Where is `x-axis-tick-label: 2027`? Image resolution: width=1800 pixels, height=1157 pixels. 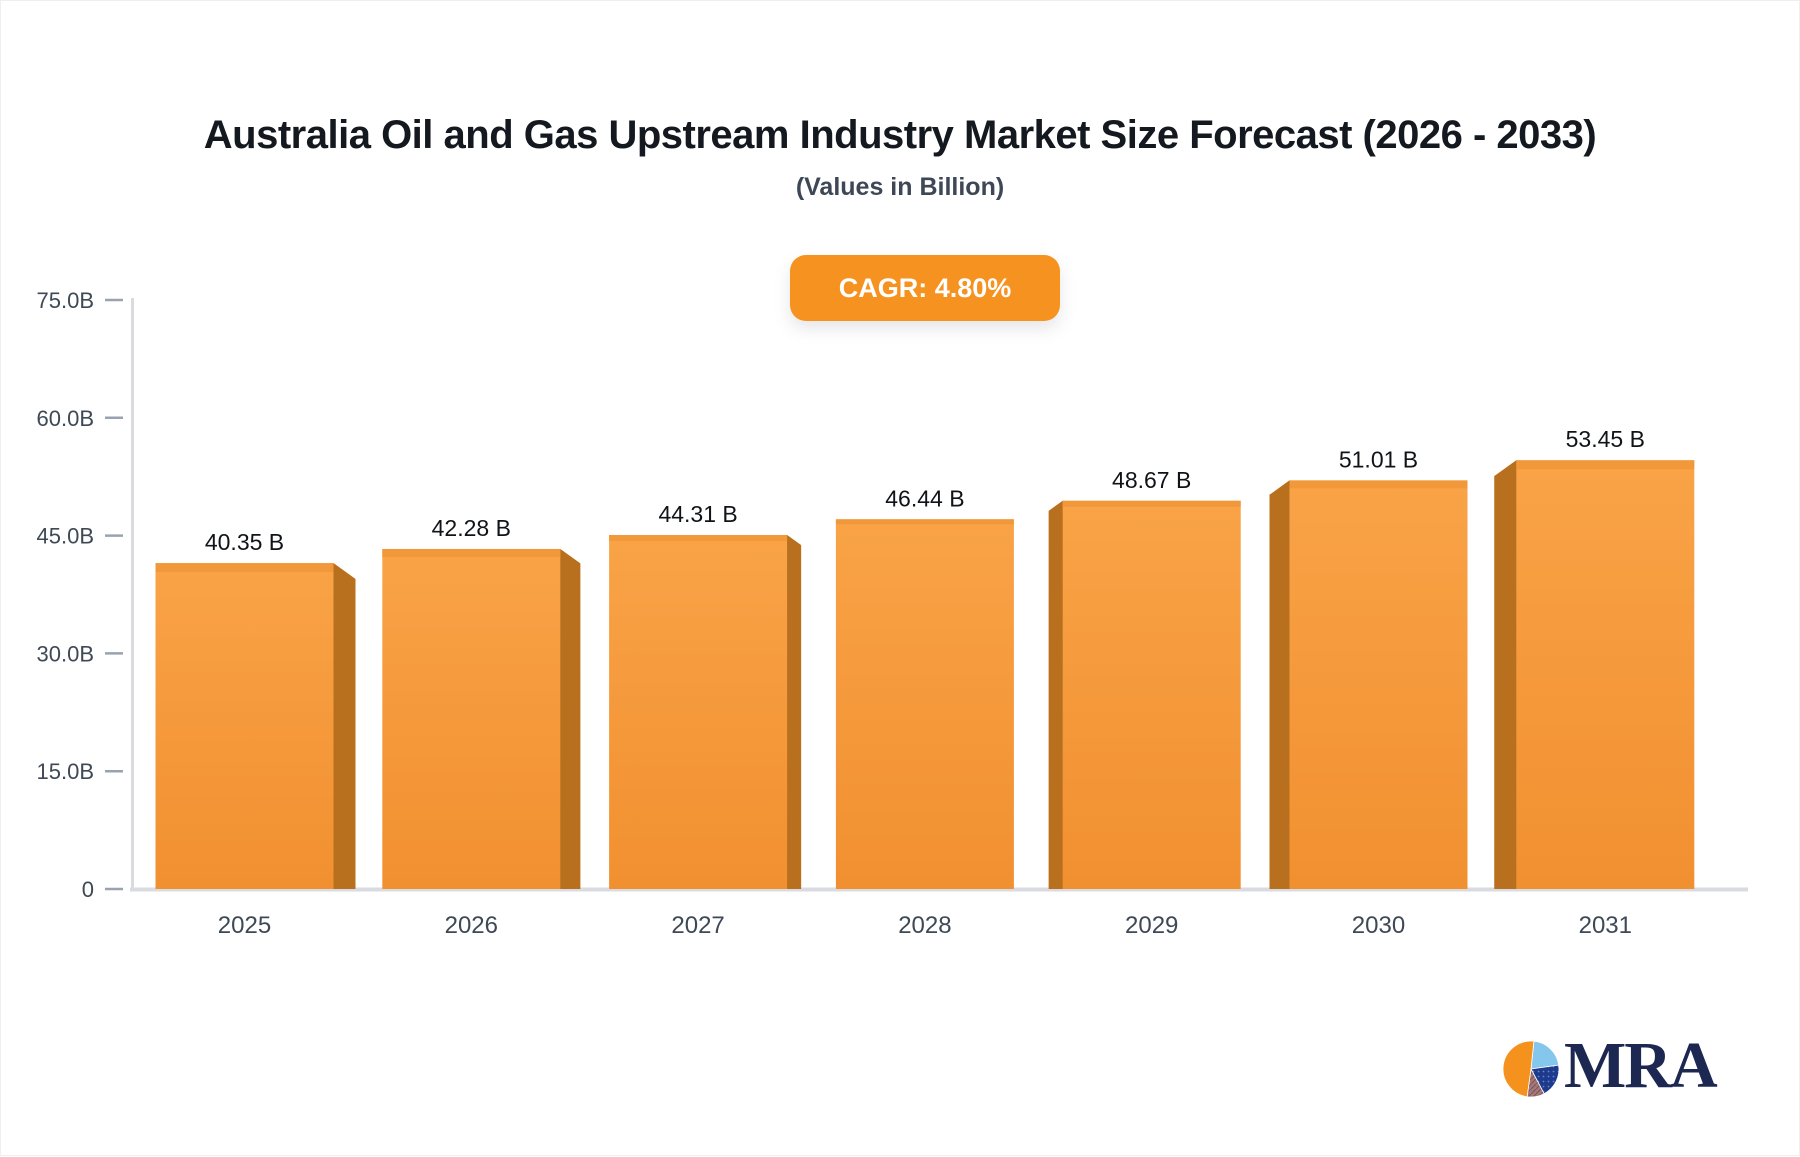 x-axis-tick-label: 2027 is located at coordinates (697, 925).